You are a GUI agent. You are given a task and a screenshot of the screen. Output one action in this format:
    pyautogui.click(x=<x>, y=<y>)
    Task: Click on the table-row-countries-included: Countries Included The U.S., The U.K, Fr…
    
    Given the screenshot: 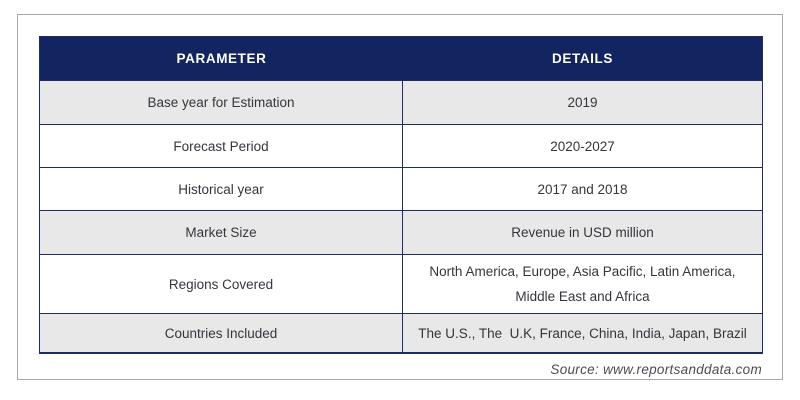 What is the action you would take?
    pyautogui.click(x=401, y=332)
    